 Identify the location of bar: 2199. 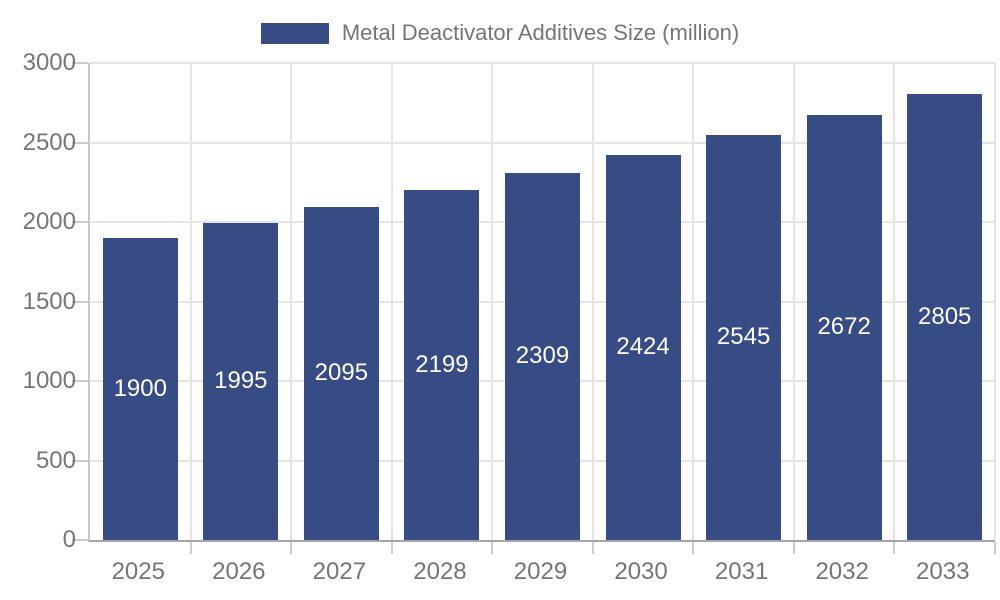
(442, 365).